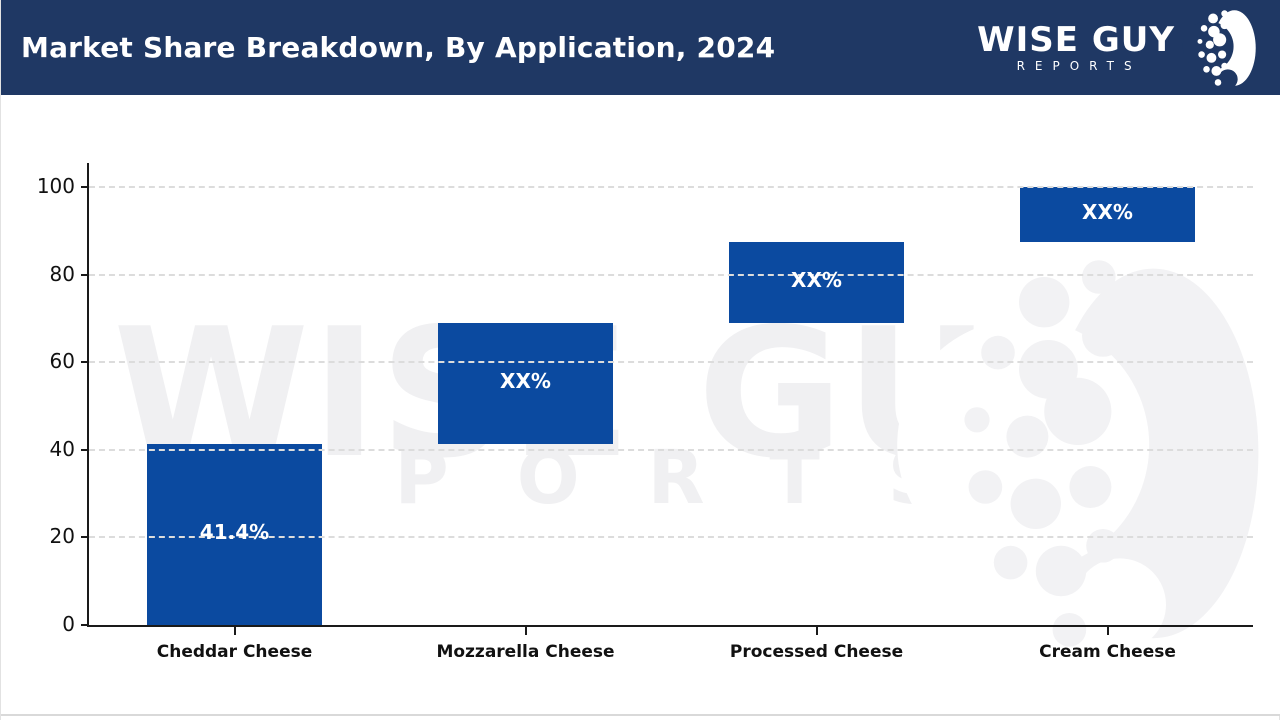 The height and width of the screenshot is (720, 1280). I want to click on x-tick-label: Cheddar Cheese, so click(234, 652).